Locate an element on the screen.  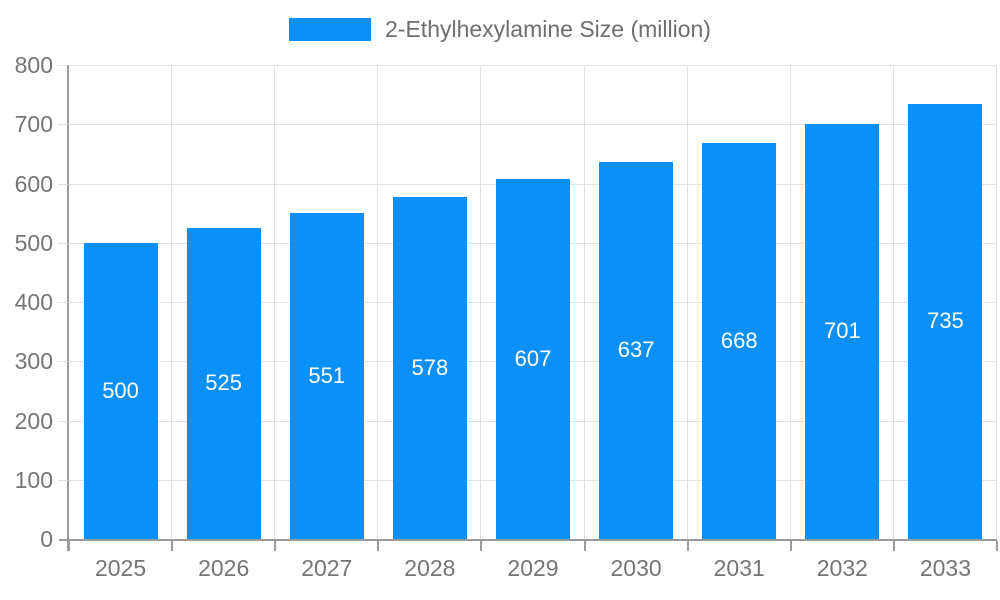
bar-2025: 500 is located at coordinates (120, 390).